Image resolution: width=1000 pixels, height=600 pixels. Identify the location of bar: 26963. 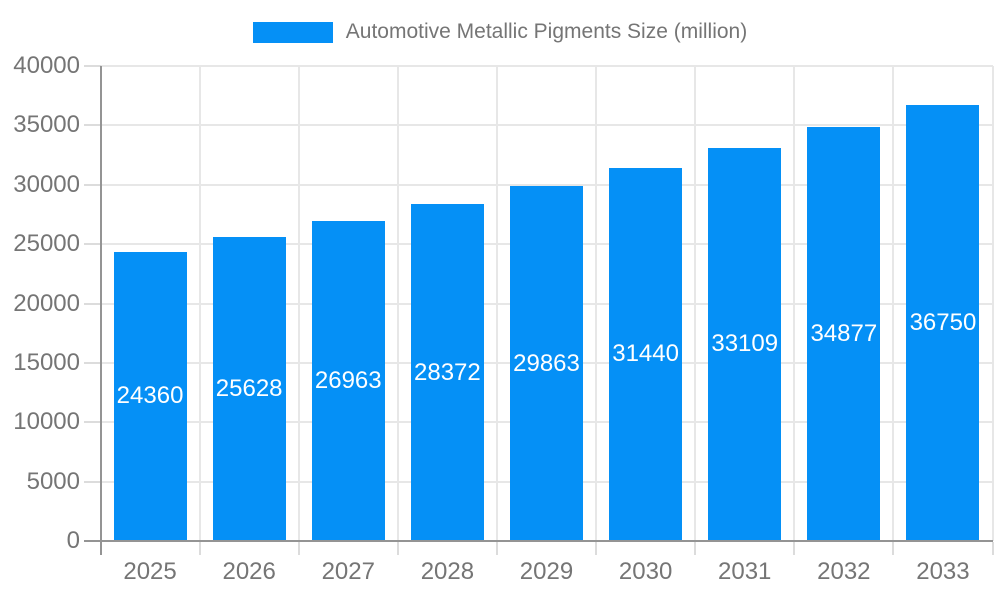
(348, 380).